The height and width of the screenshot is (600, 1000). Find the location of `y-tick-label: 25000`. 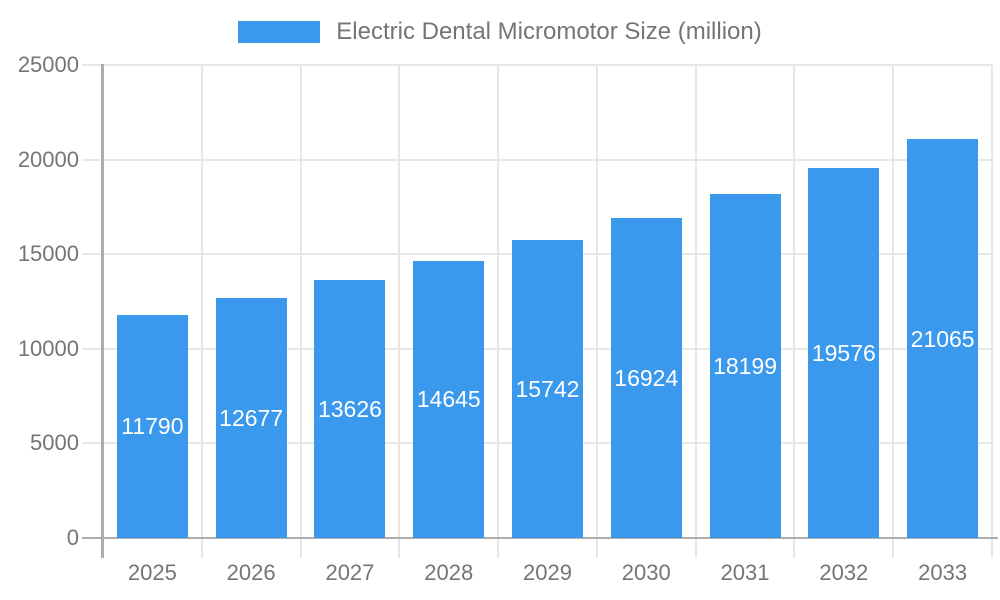

y-tick-label: 25000 is located at coordinates (48, 64).